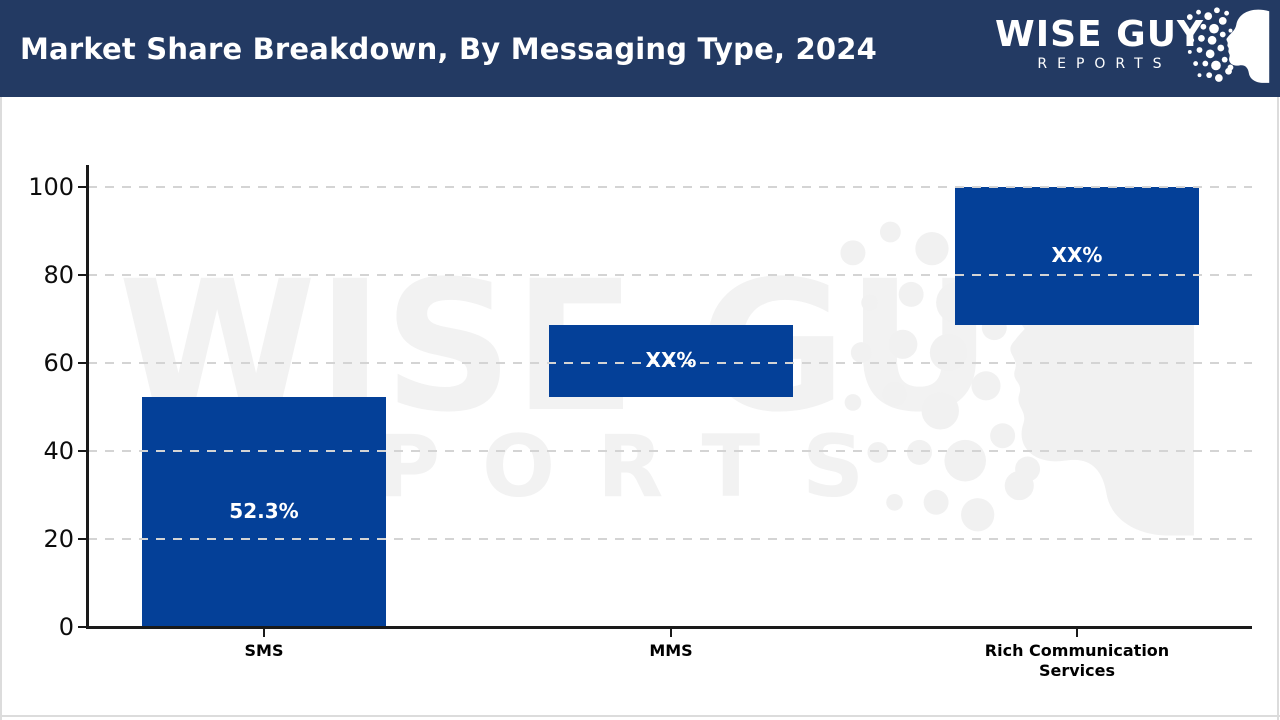  What do you see at coordinates (1228, 45) in the screenshot?
I see `logo-face-dots-icon` at bounding box center [1228, 45].